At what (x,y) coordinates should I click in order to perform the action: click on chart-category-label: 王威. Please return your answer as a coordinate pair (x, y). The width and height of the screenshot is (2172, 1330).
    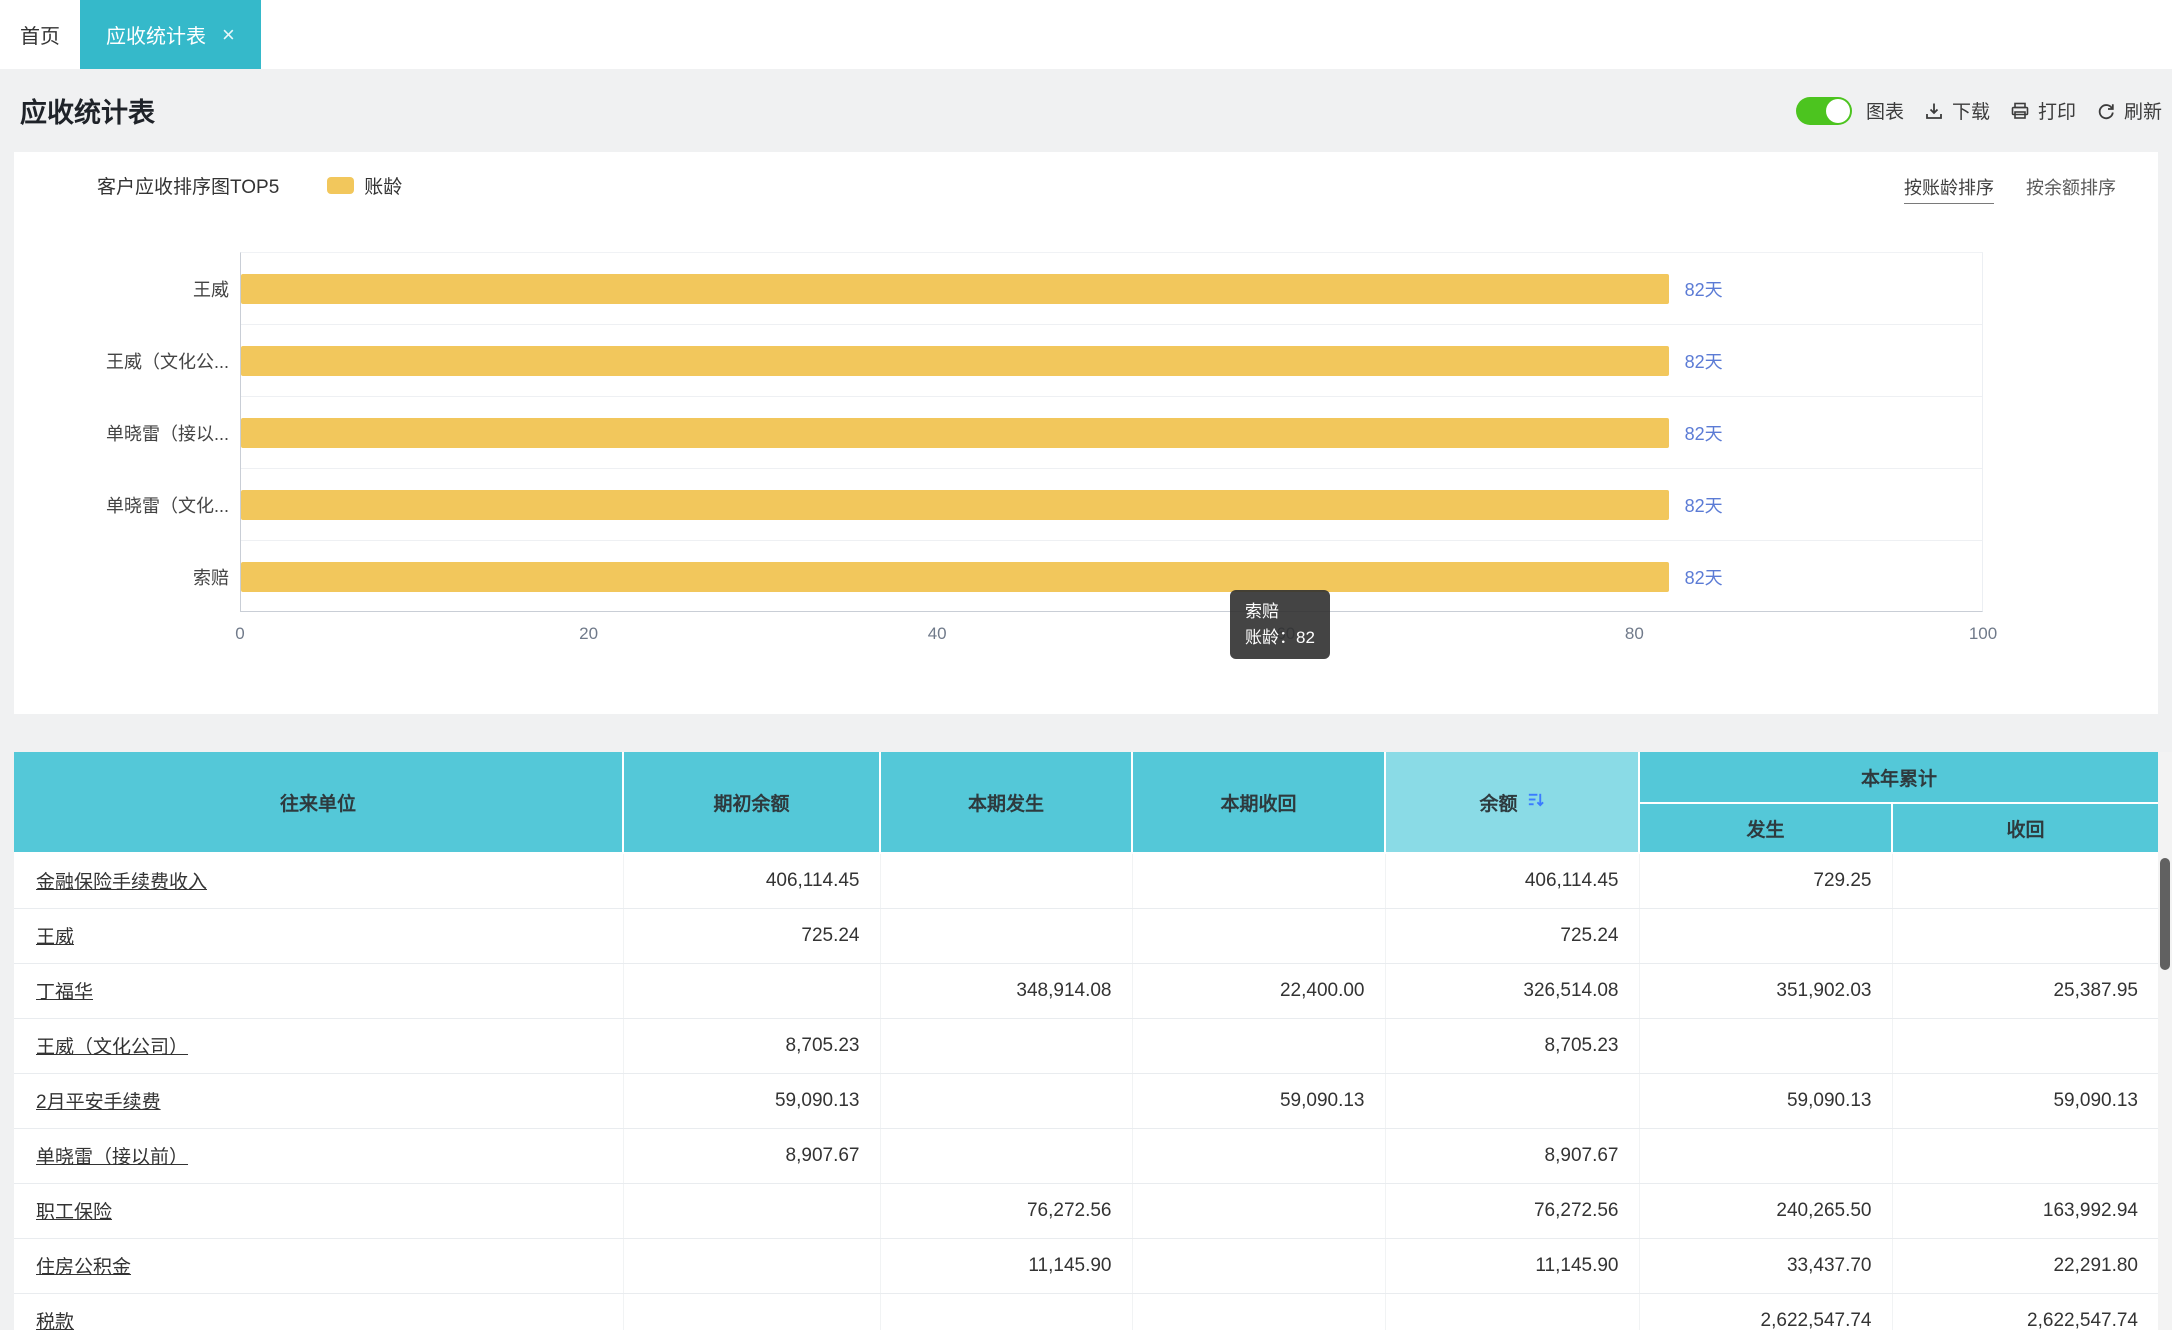
    Looking at the image, I should click on (211, 289).